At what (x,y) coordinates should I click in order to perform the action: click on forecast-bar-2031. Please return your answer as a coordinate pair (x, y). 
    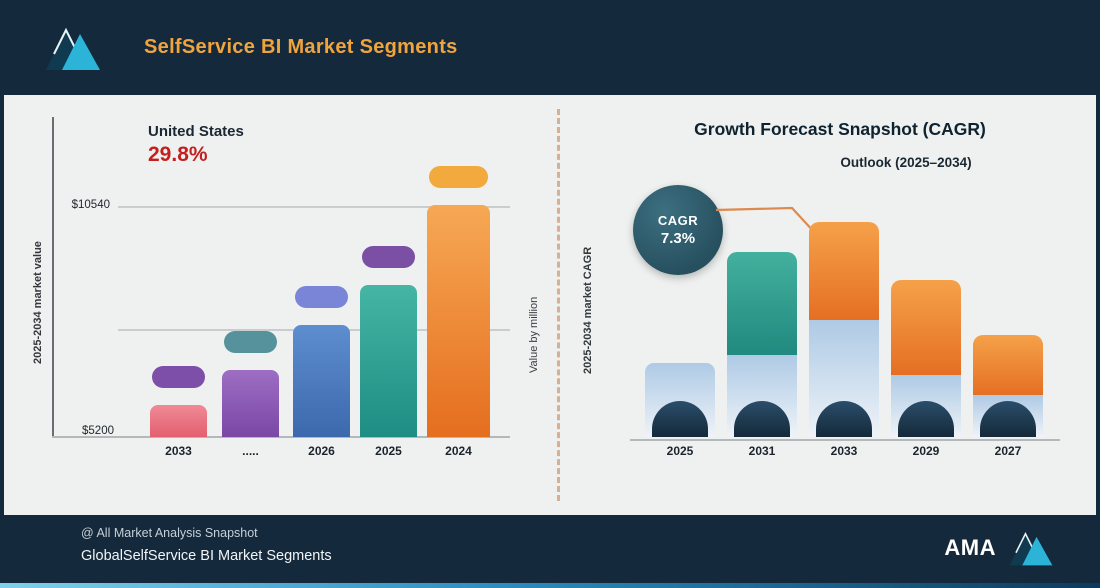
    Looking at the image, I should click on (762, 344).